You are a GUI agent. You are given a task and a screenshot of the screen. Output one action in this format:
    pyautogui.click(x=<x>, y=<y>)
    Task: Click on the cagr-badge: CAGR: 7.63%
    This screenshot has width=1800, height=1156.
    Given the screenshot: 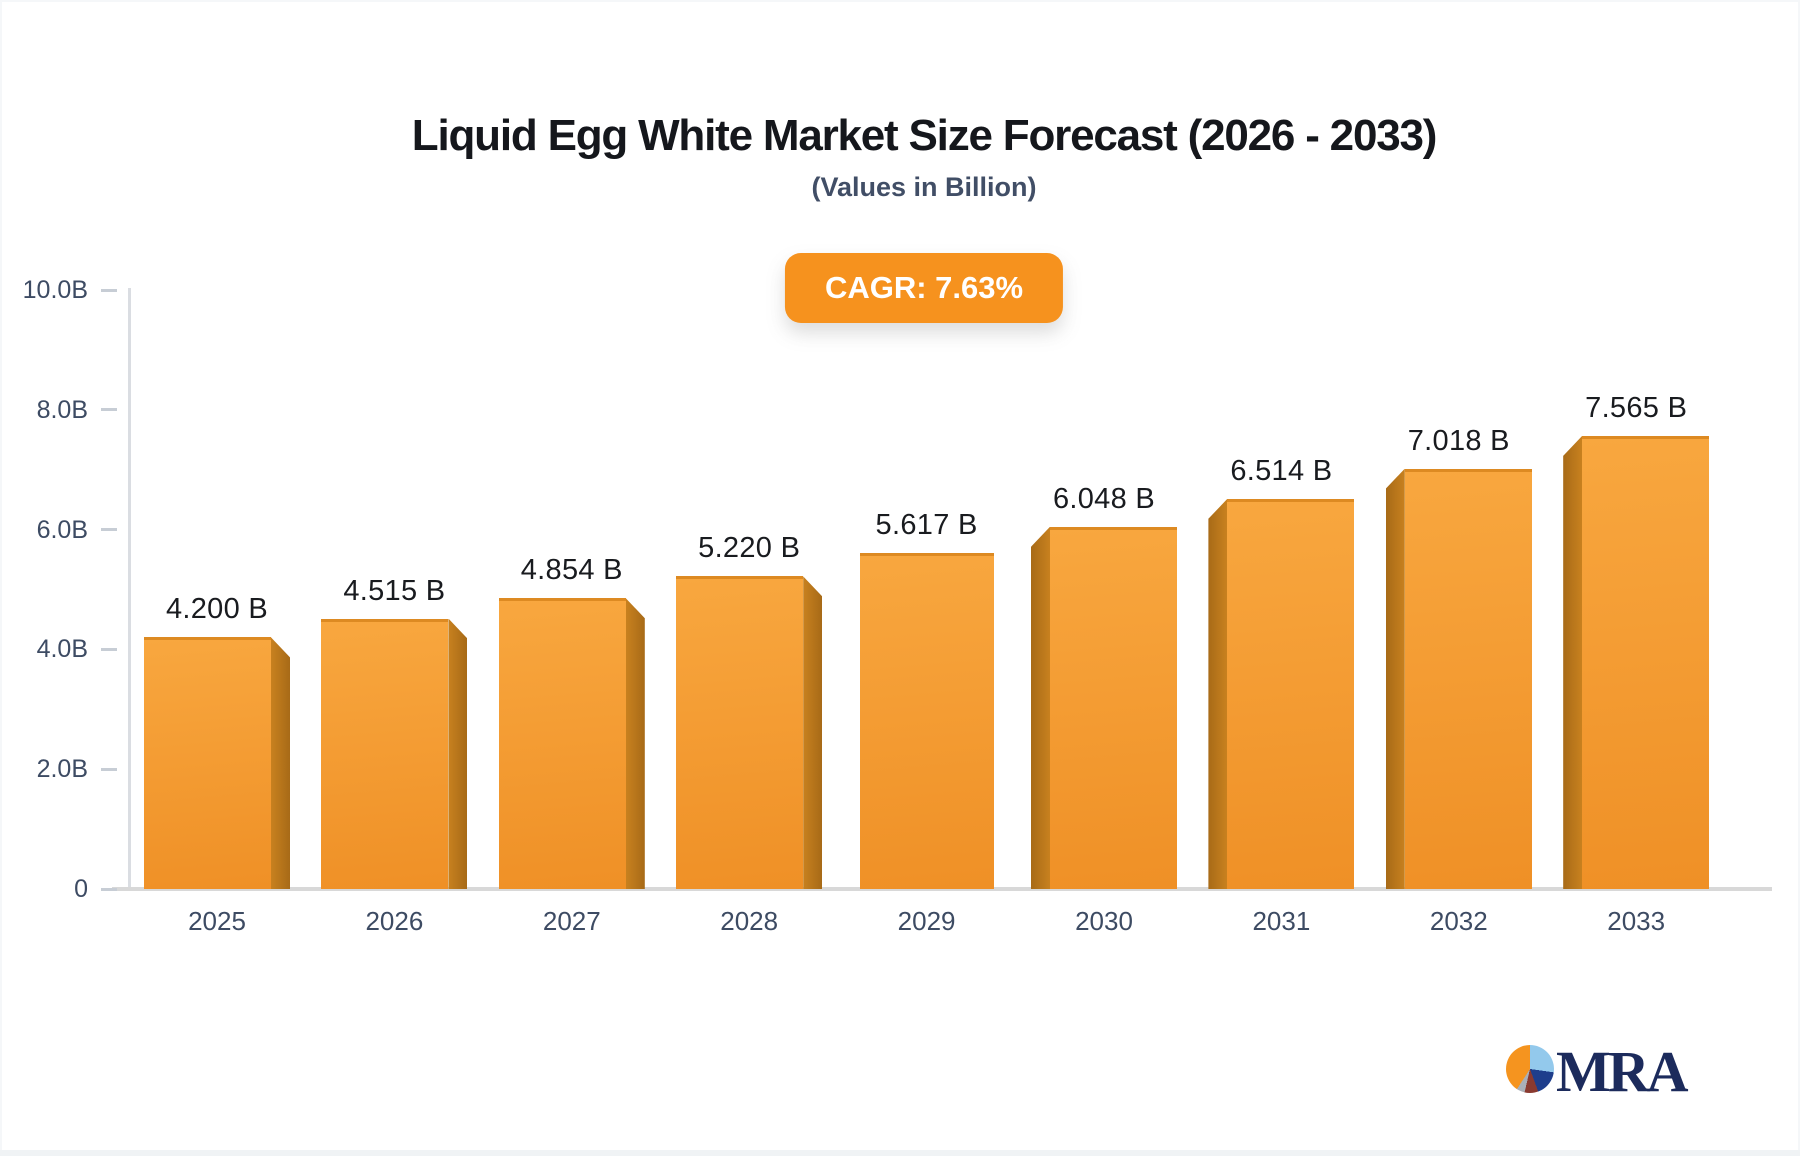 What is the action you would take?
    pyautogui.click(x=924, y=288)
    